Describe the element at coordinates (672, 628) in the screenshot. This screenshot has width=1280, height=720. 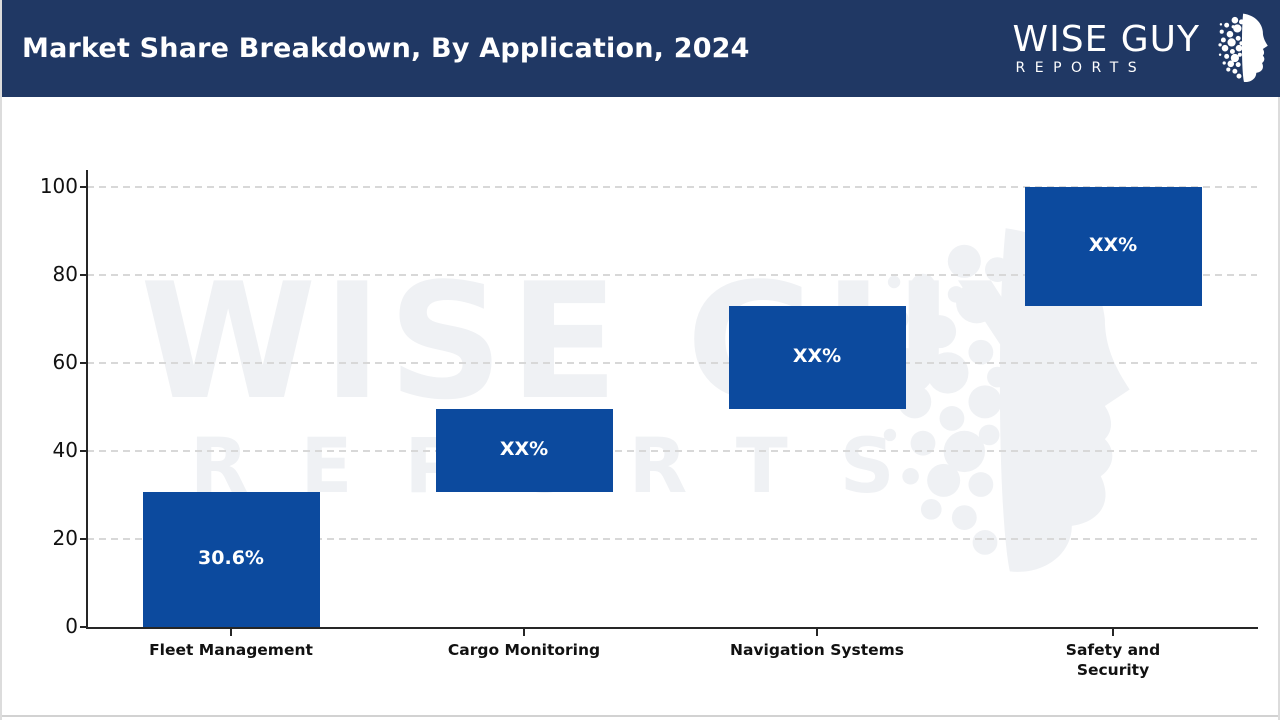
I see `x-axis-spine` at that location.